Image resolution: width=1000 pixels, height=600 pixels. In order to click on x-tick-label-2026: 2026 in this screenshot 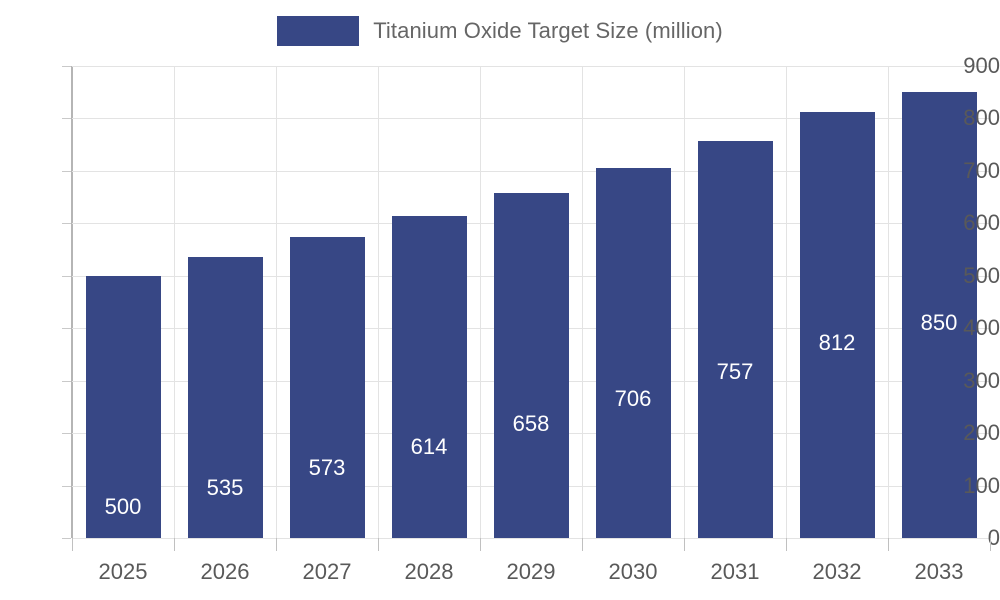, I will do `click(225, 571)`.